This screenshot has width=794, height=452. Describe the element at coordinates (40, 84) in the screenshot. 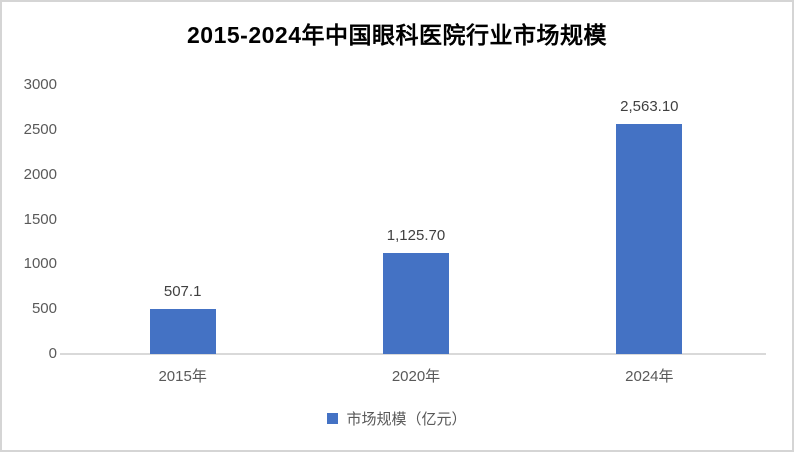

I see `y-axis-tick-label: 3000` at that location.